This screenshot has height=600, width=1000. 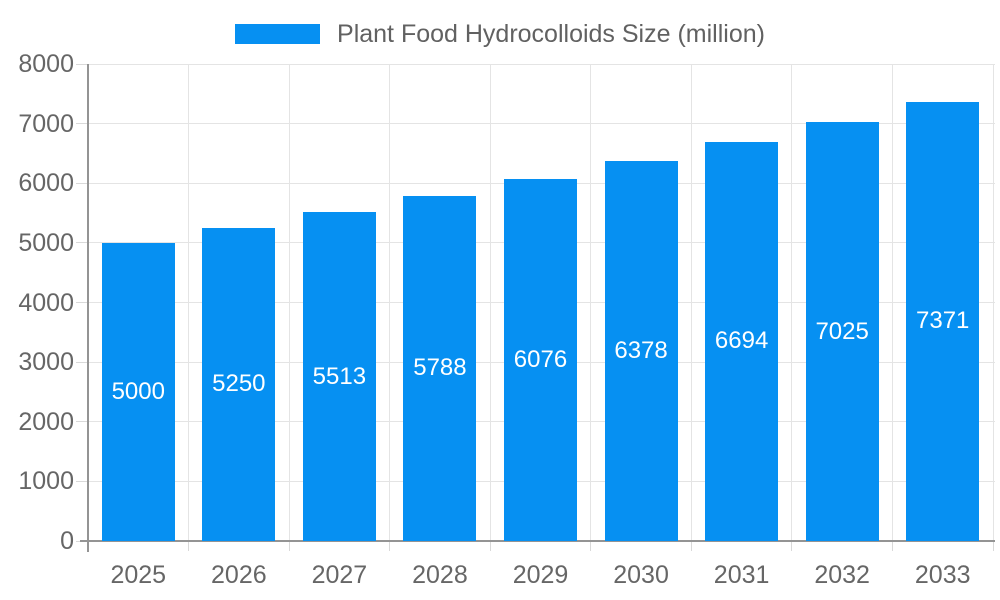 I want to click on bar-value-label: 5513, so click(x=339, y=376).